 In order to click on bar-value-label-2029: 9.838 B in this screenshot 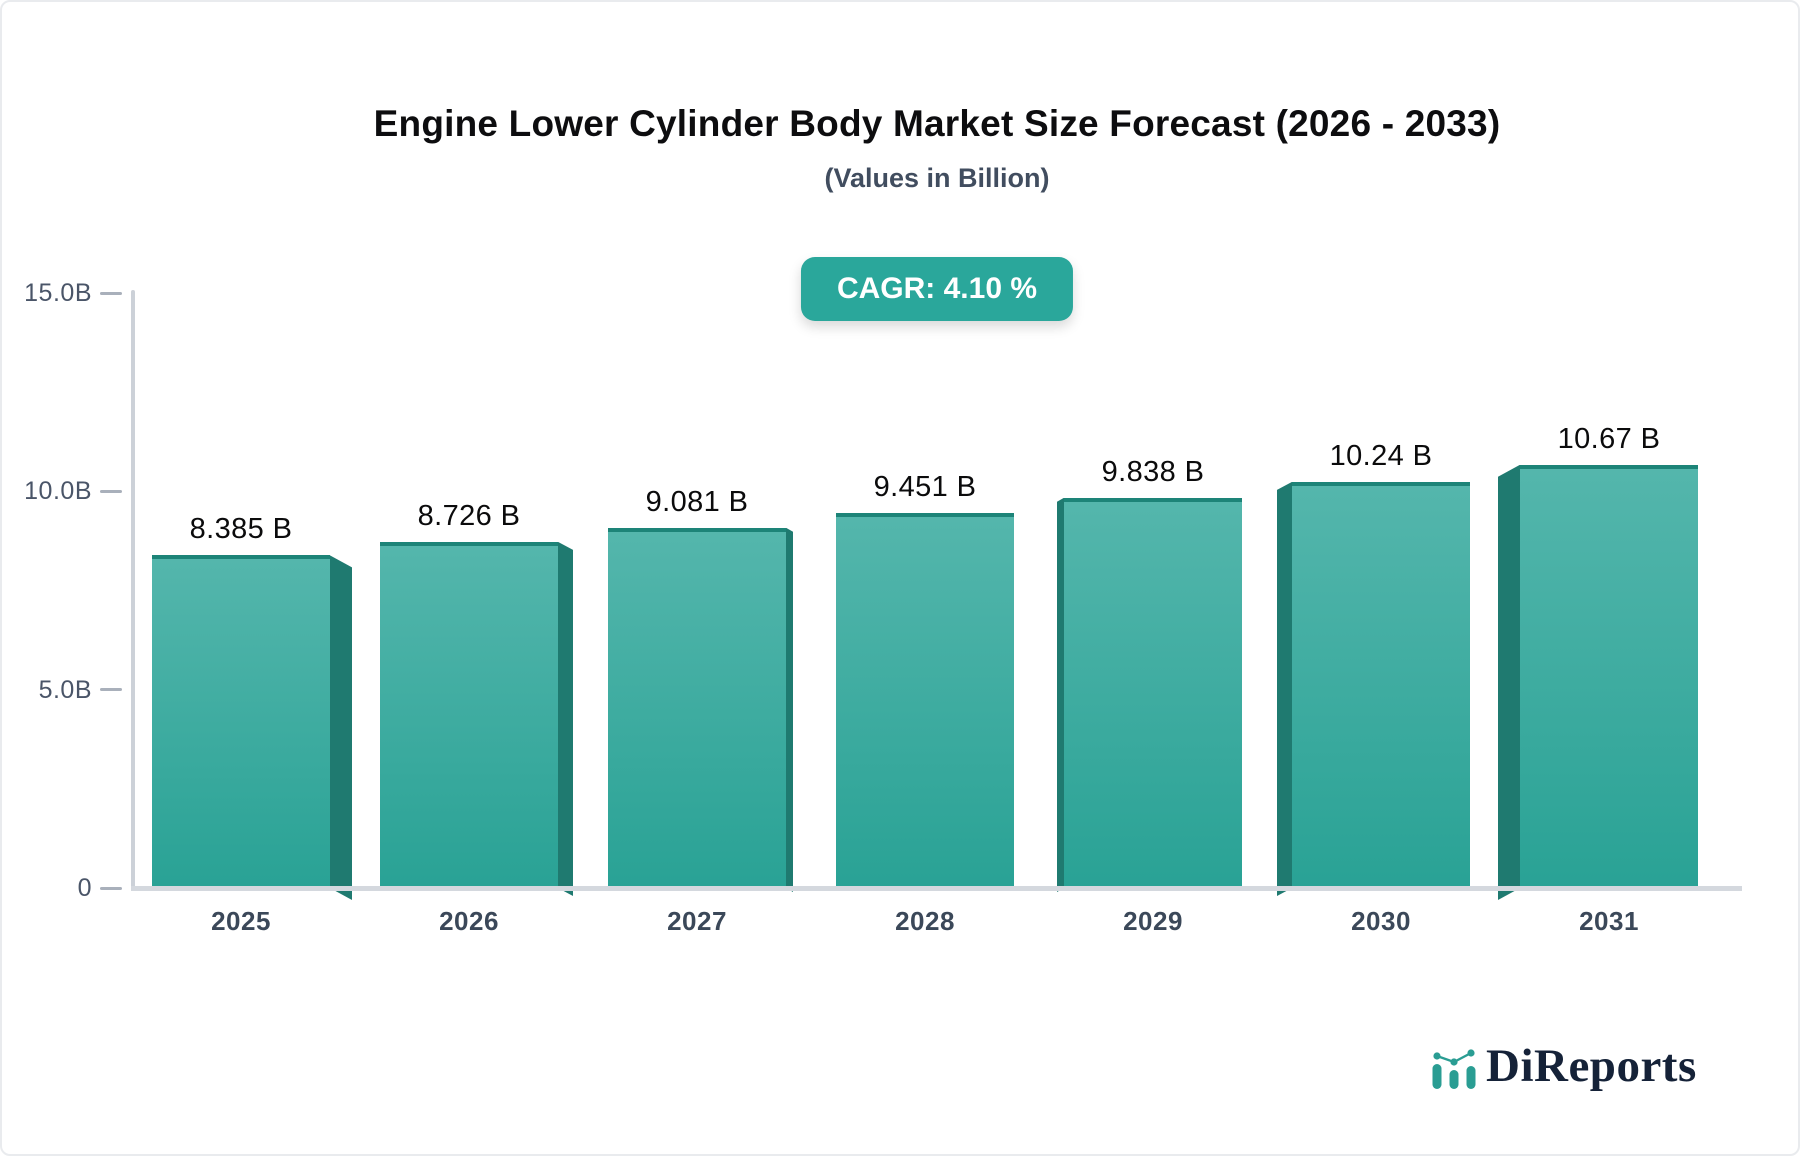, I will do `click(1153, 471)`.